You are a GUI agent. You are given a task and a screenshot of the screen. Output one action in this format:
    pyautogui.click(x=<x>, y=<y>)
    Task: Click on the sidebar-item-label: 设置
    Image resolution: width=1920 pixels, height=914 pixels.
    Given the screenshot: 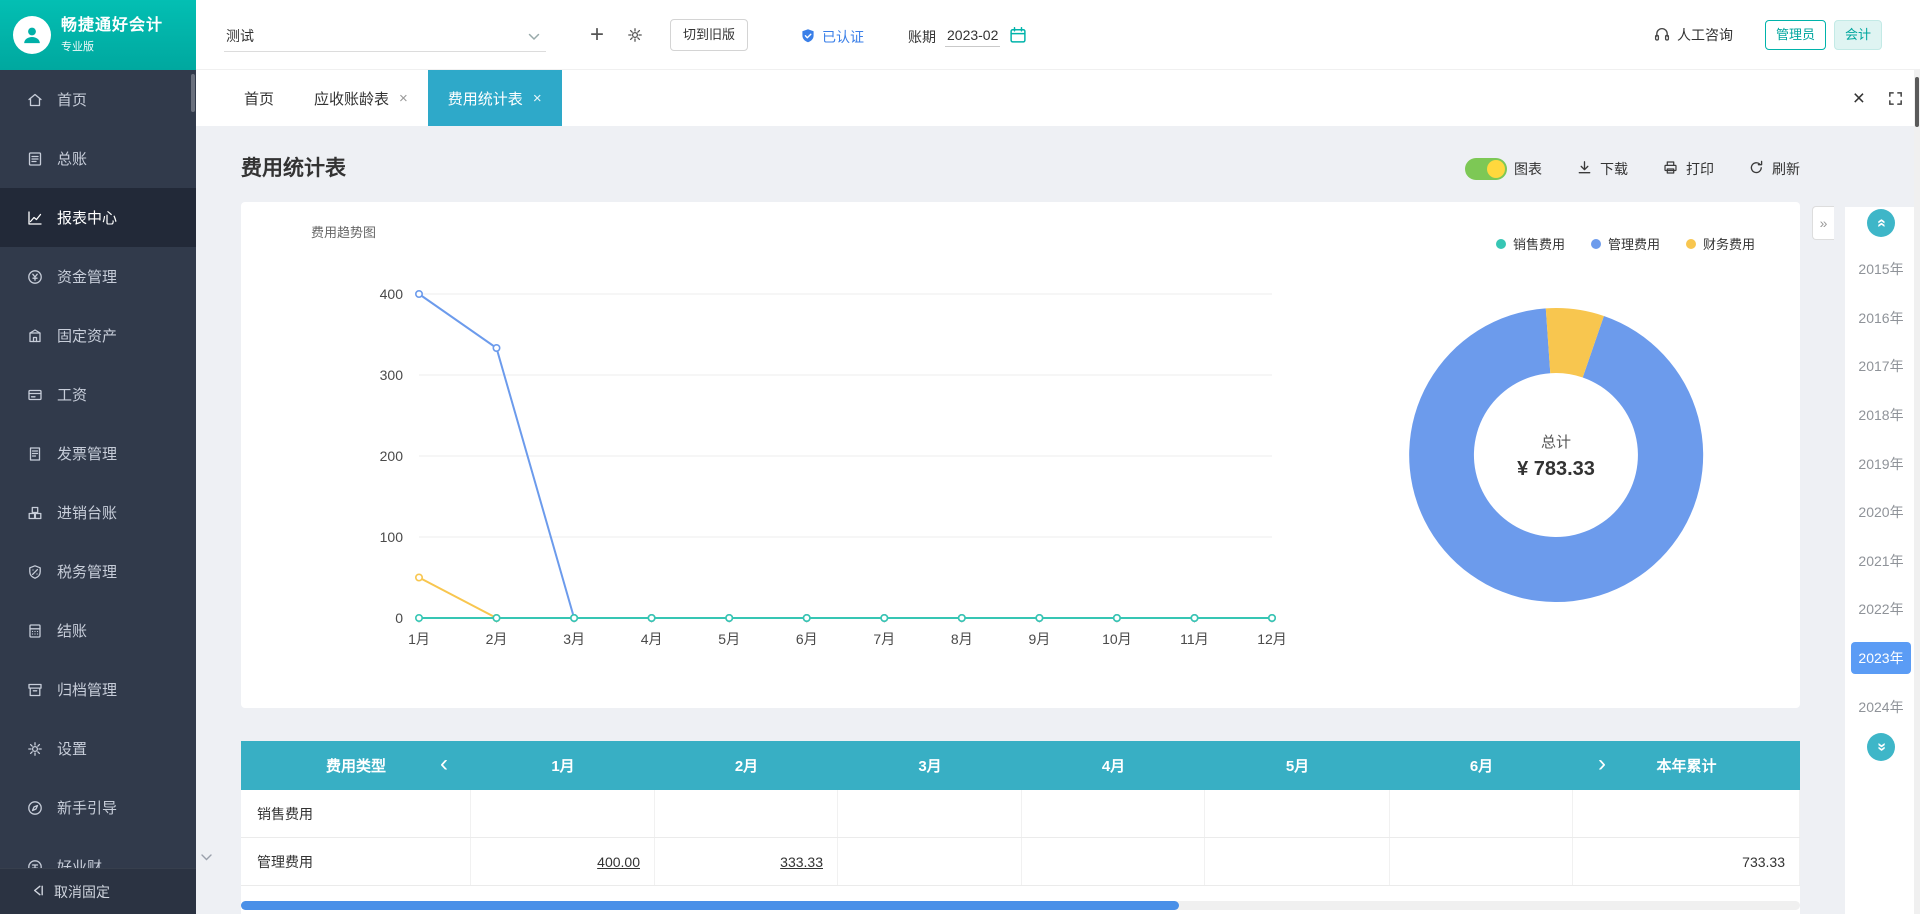 What is the action you would take?
    pyautogui.click(x=72, y=749)
    